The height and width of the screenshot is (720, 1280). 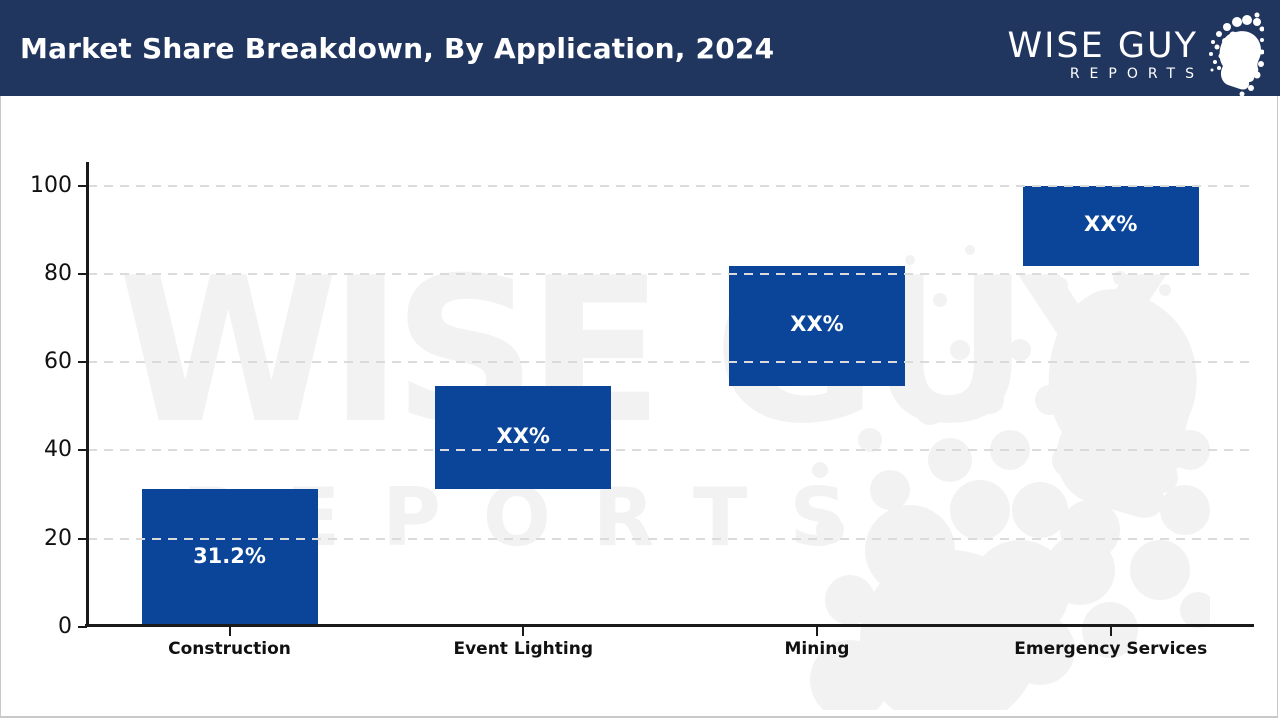 I want to click on y-axis-line, so click(x=87, y=394).